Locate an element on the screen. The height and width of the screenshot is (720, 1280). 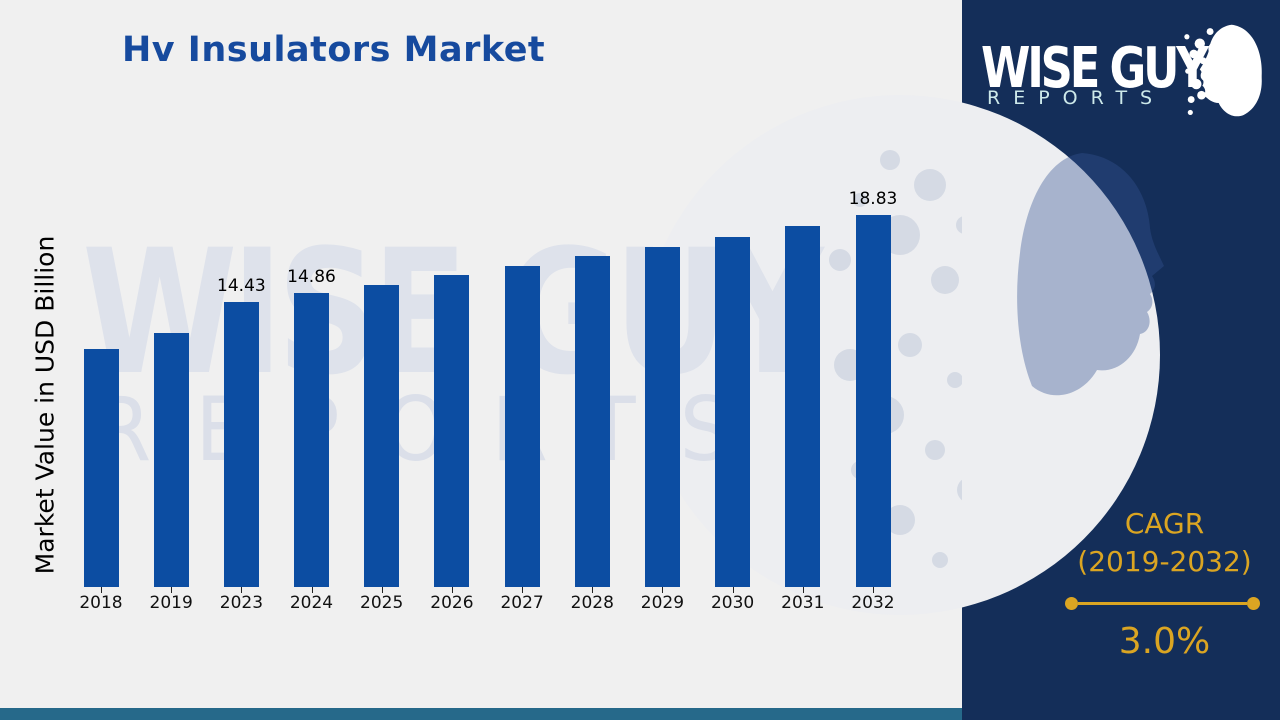
bar-2027 is located at coordinates (522, 426).